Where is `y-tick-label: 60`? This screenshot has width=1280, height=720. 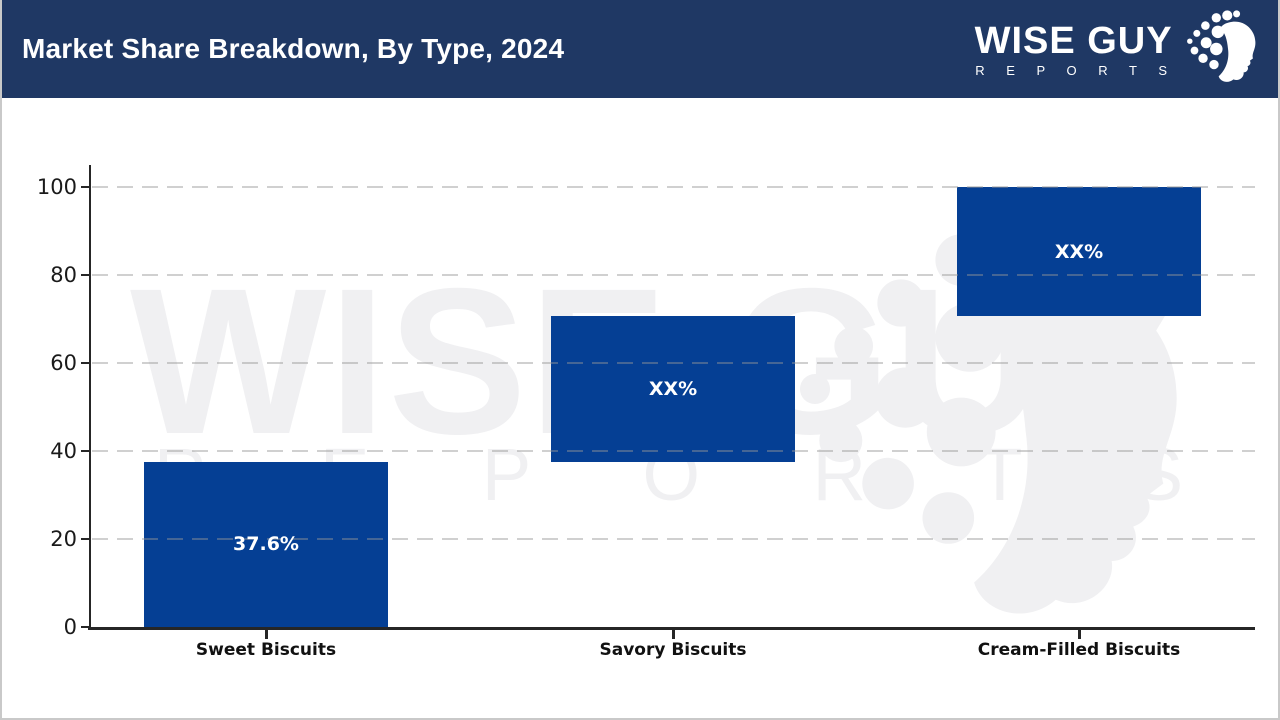
y-tick-label: 60 is located at coordinates (63, 363).